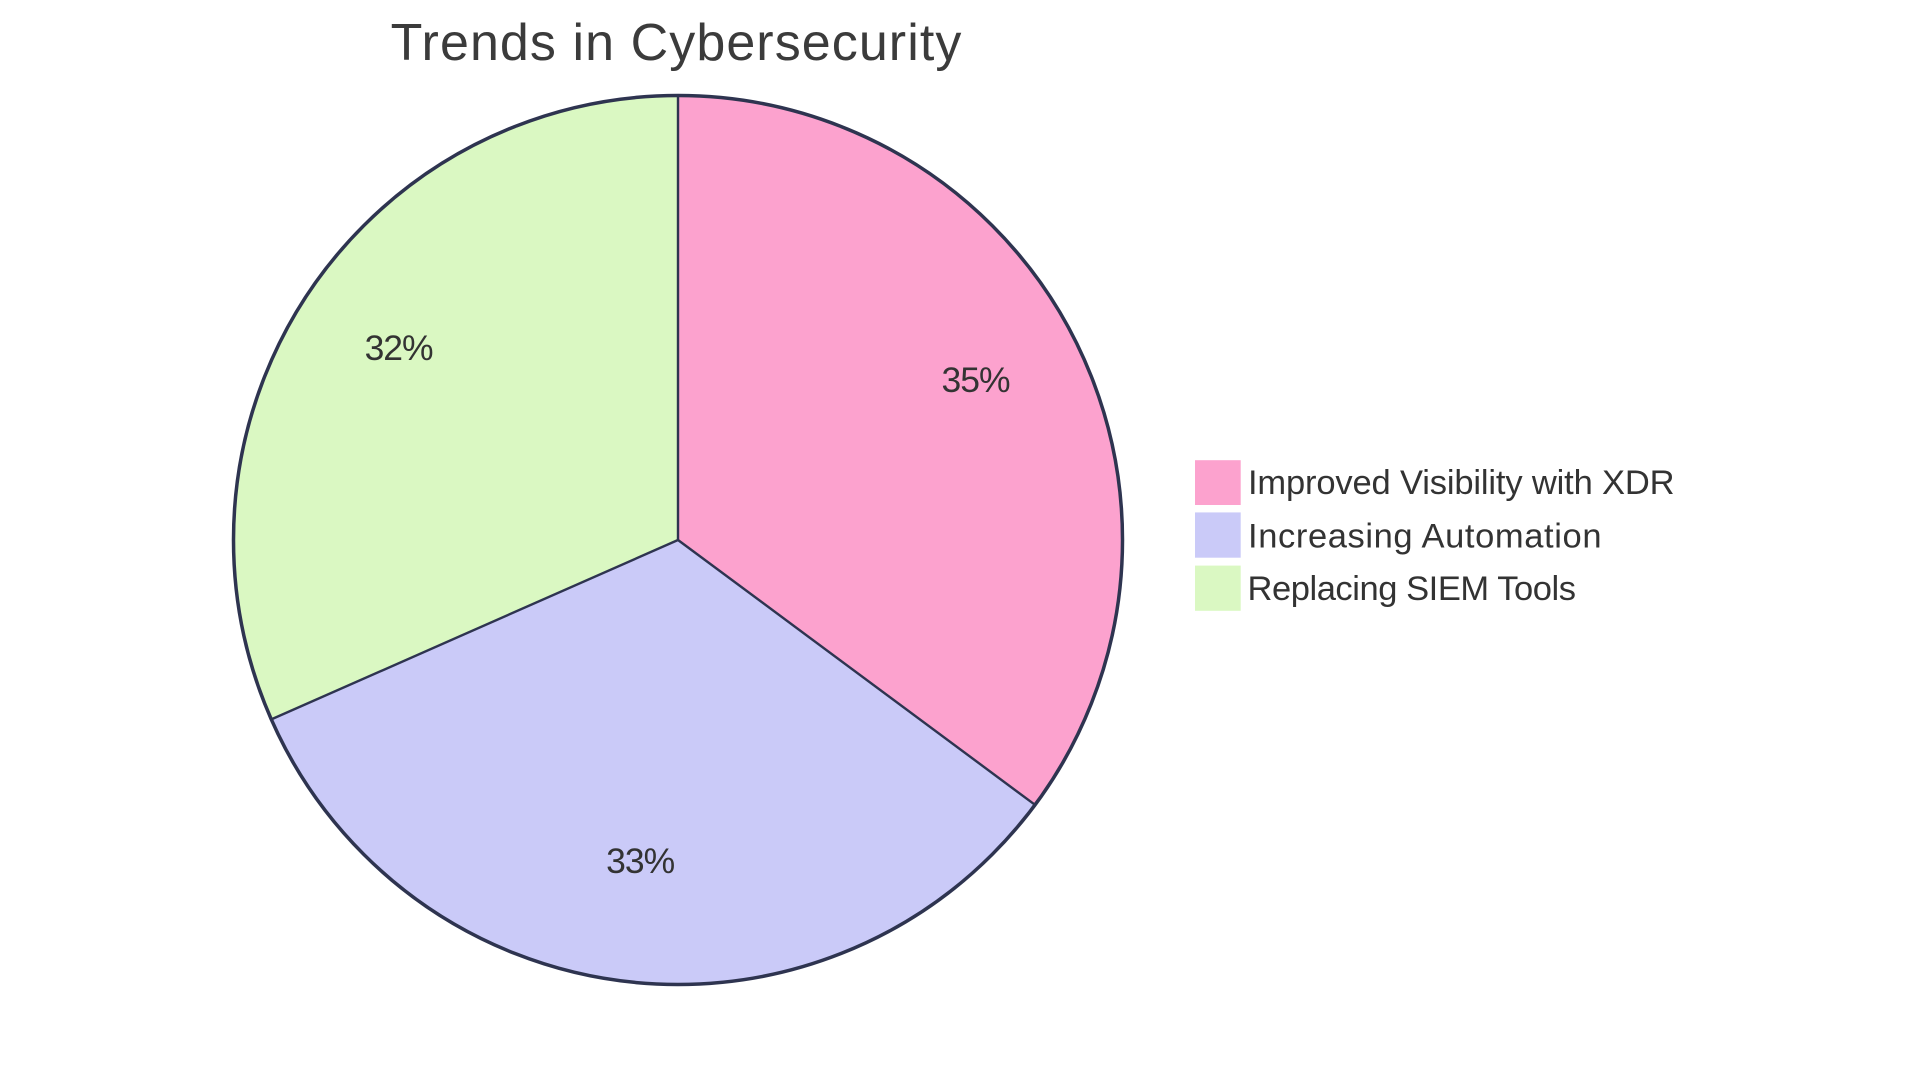 The height and width of the screenshot is (1083, 1920). Describe the element at coordinates (399, 348) in the screenshot. I see `svg-text: 32%` at that location.